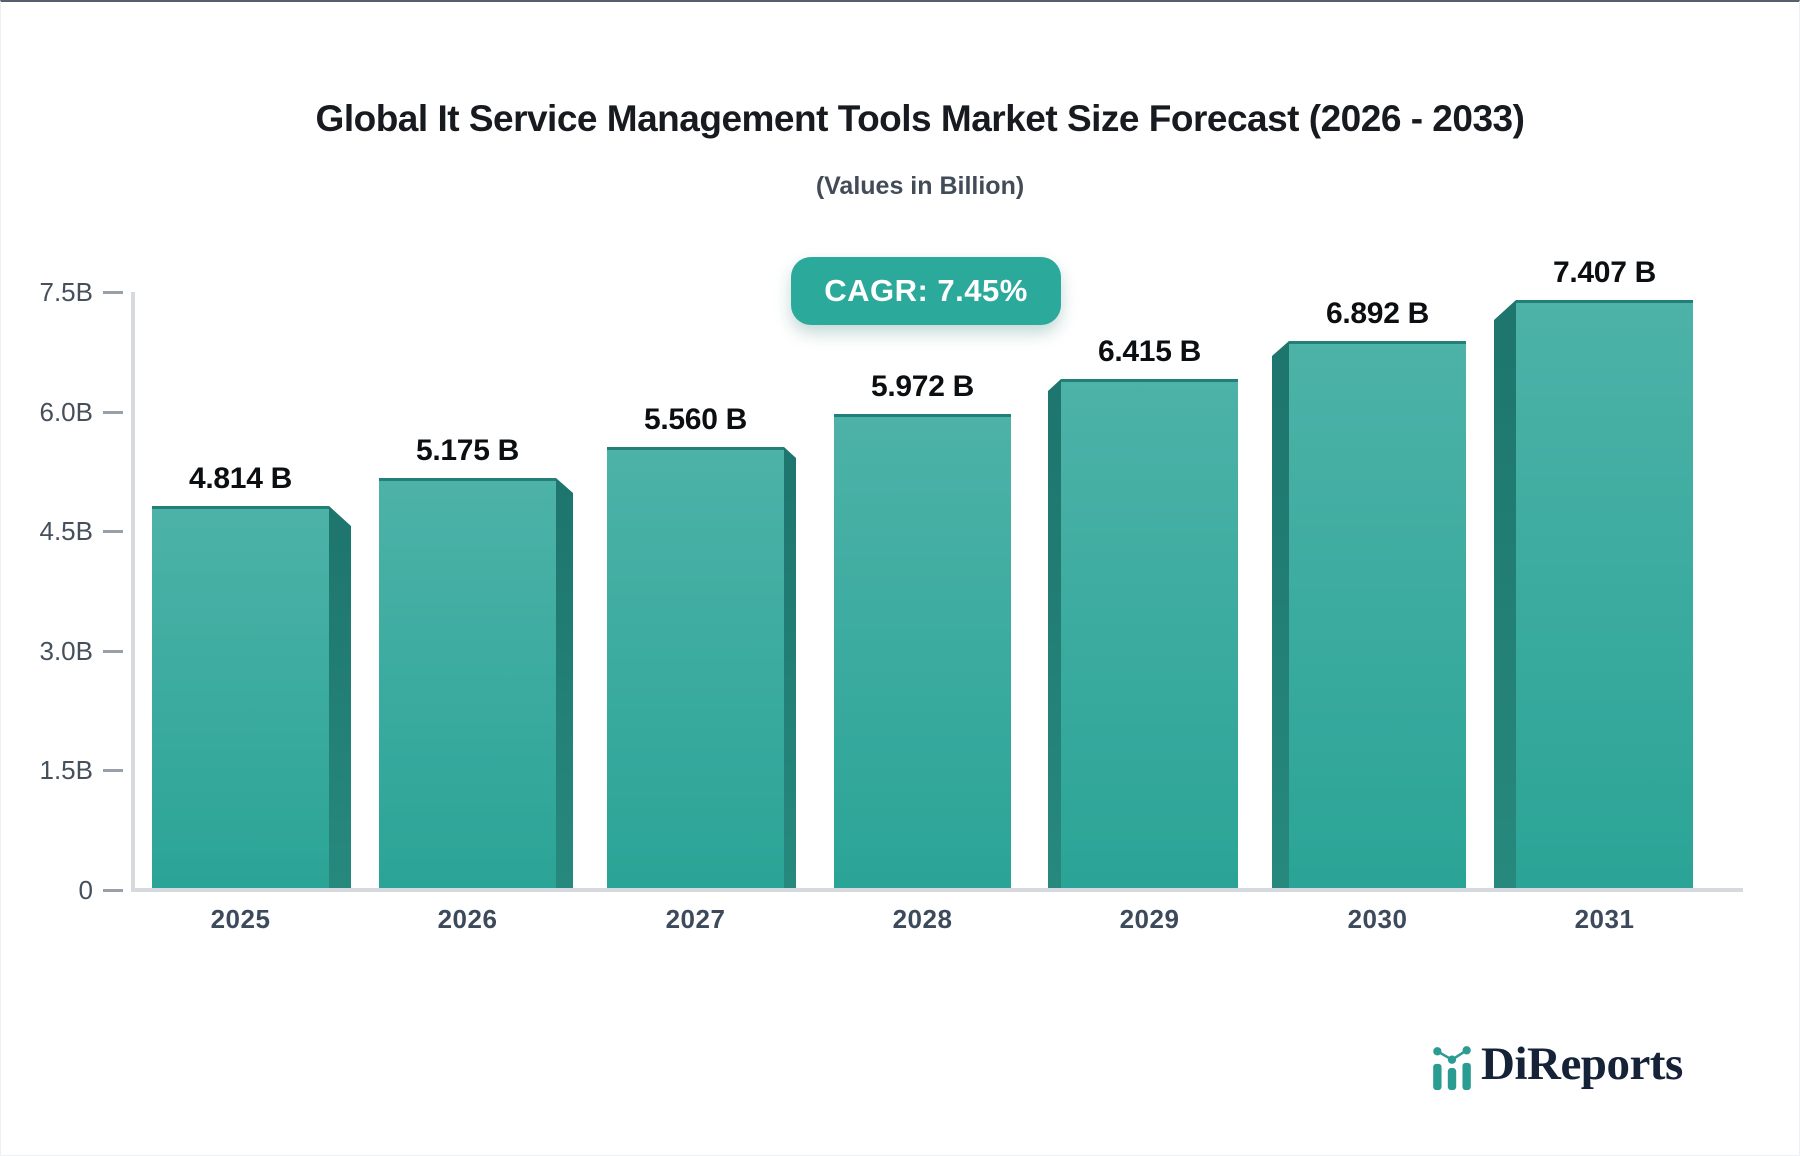  Describe the element at coordinates (66, 770) in the screenshot. I see `y-tick-label-1.5B: 1.5B` at that location.